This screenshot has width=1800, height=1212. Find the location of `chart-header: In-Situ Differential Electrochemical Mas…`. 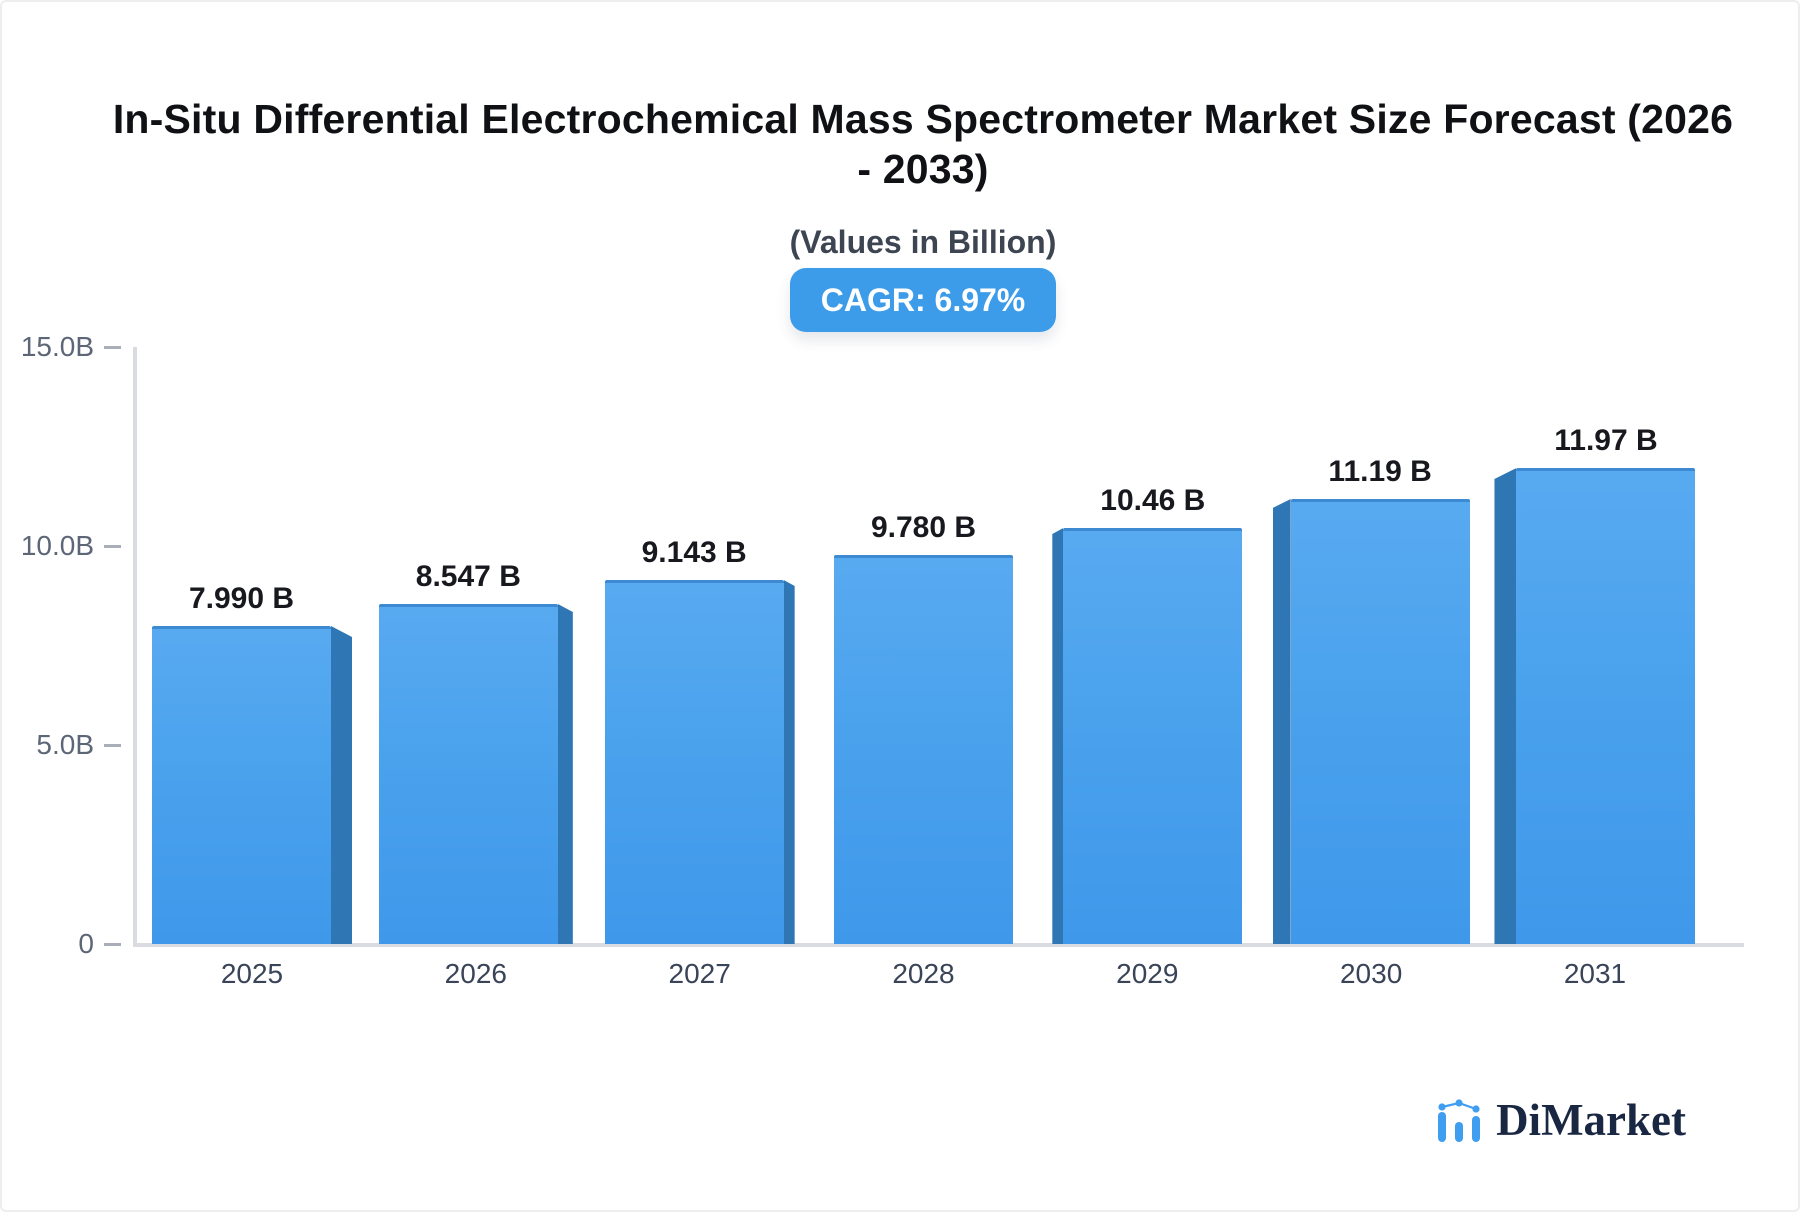

chart-header: In-Situ Differential Electrochemical Mas… is located at coordinates (923, 144).